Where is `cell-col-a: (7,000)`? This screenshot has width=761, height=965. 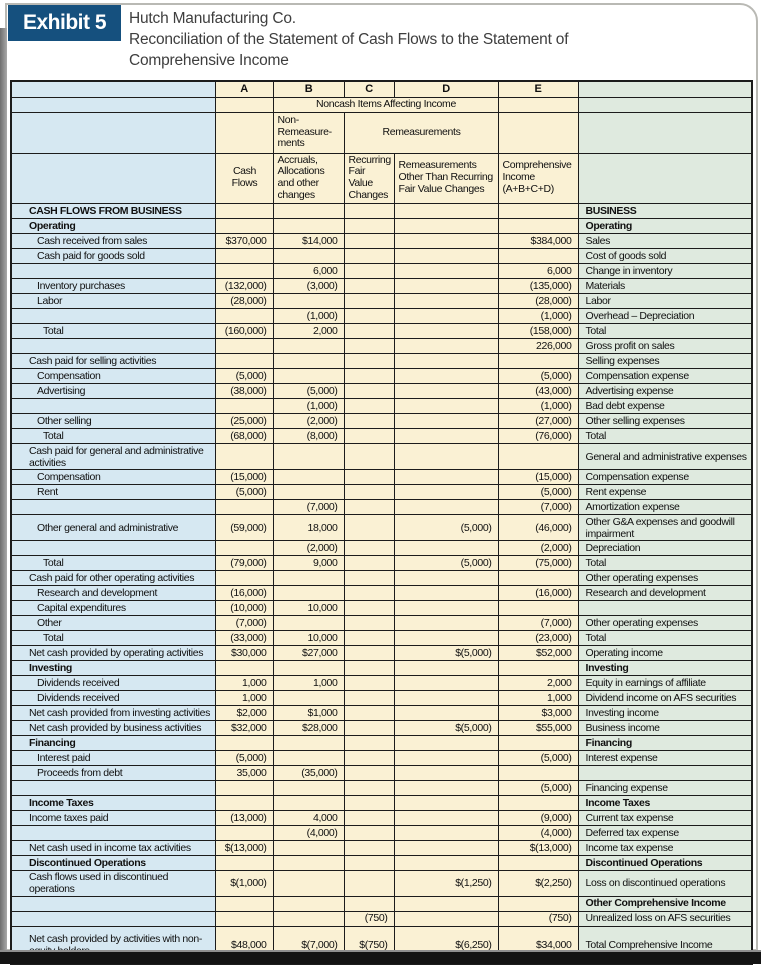 cell-col-a: (7,000) is located at coordinates (244, 623).